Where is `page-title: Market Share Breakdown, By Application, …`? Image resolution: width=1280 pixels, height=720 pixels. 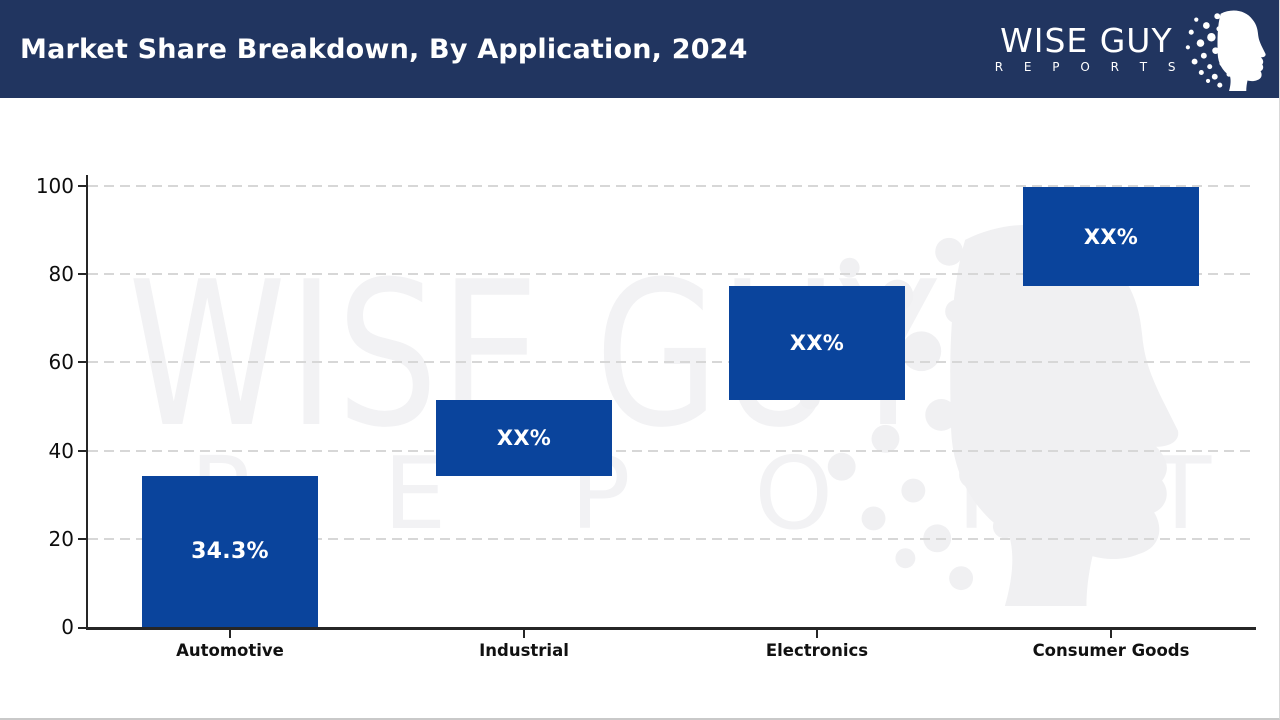 page-title: Market Share Breakdown, By Application, … is located at coordinates (384, 49).